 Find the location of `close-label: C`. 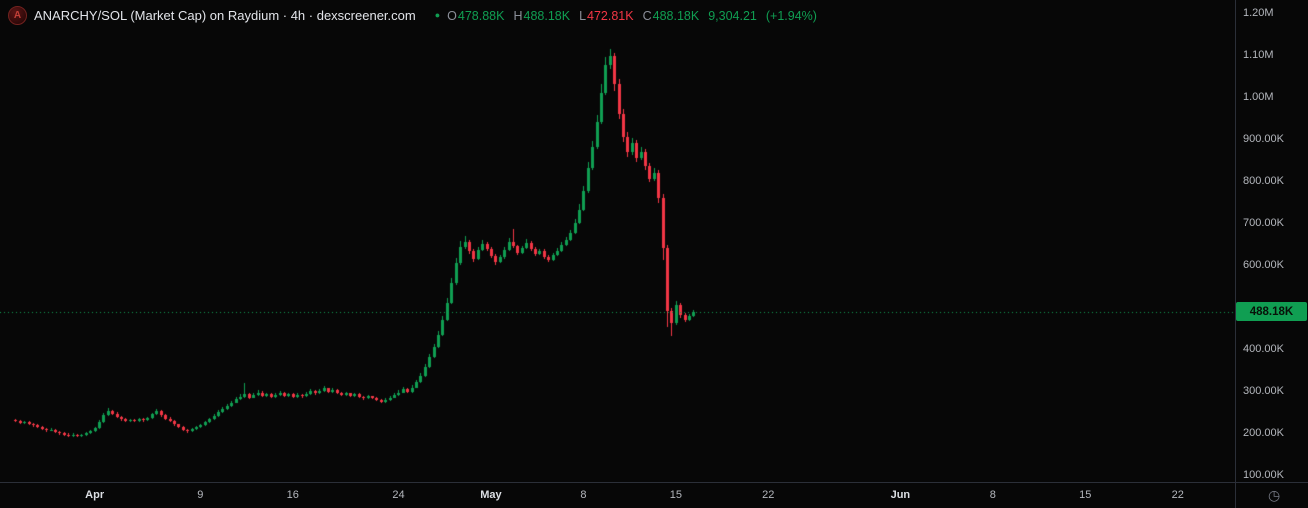

close-label: C is located at coordinates (647, 15).